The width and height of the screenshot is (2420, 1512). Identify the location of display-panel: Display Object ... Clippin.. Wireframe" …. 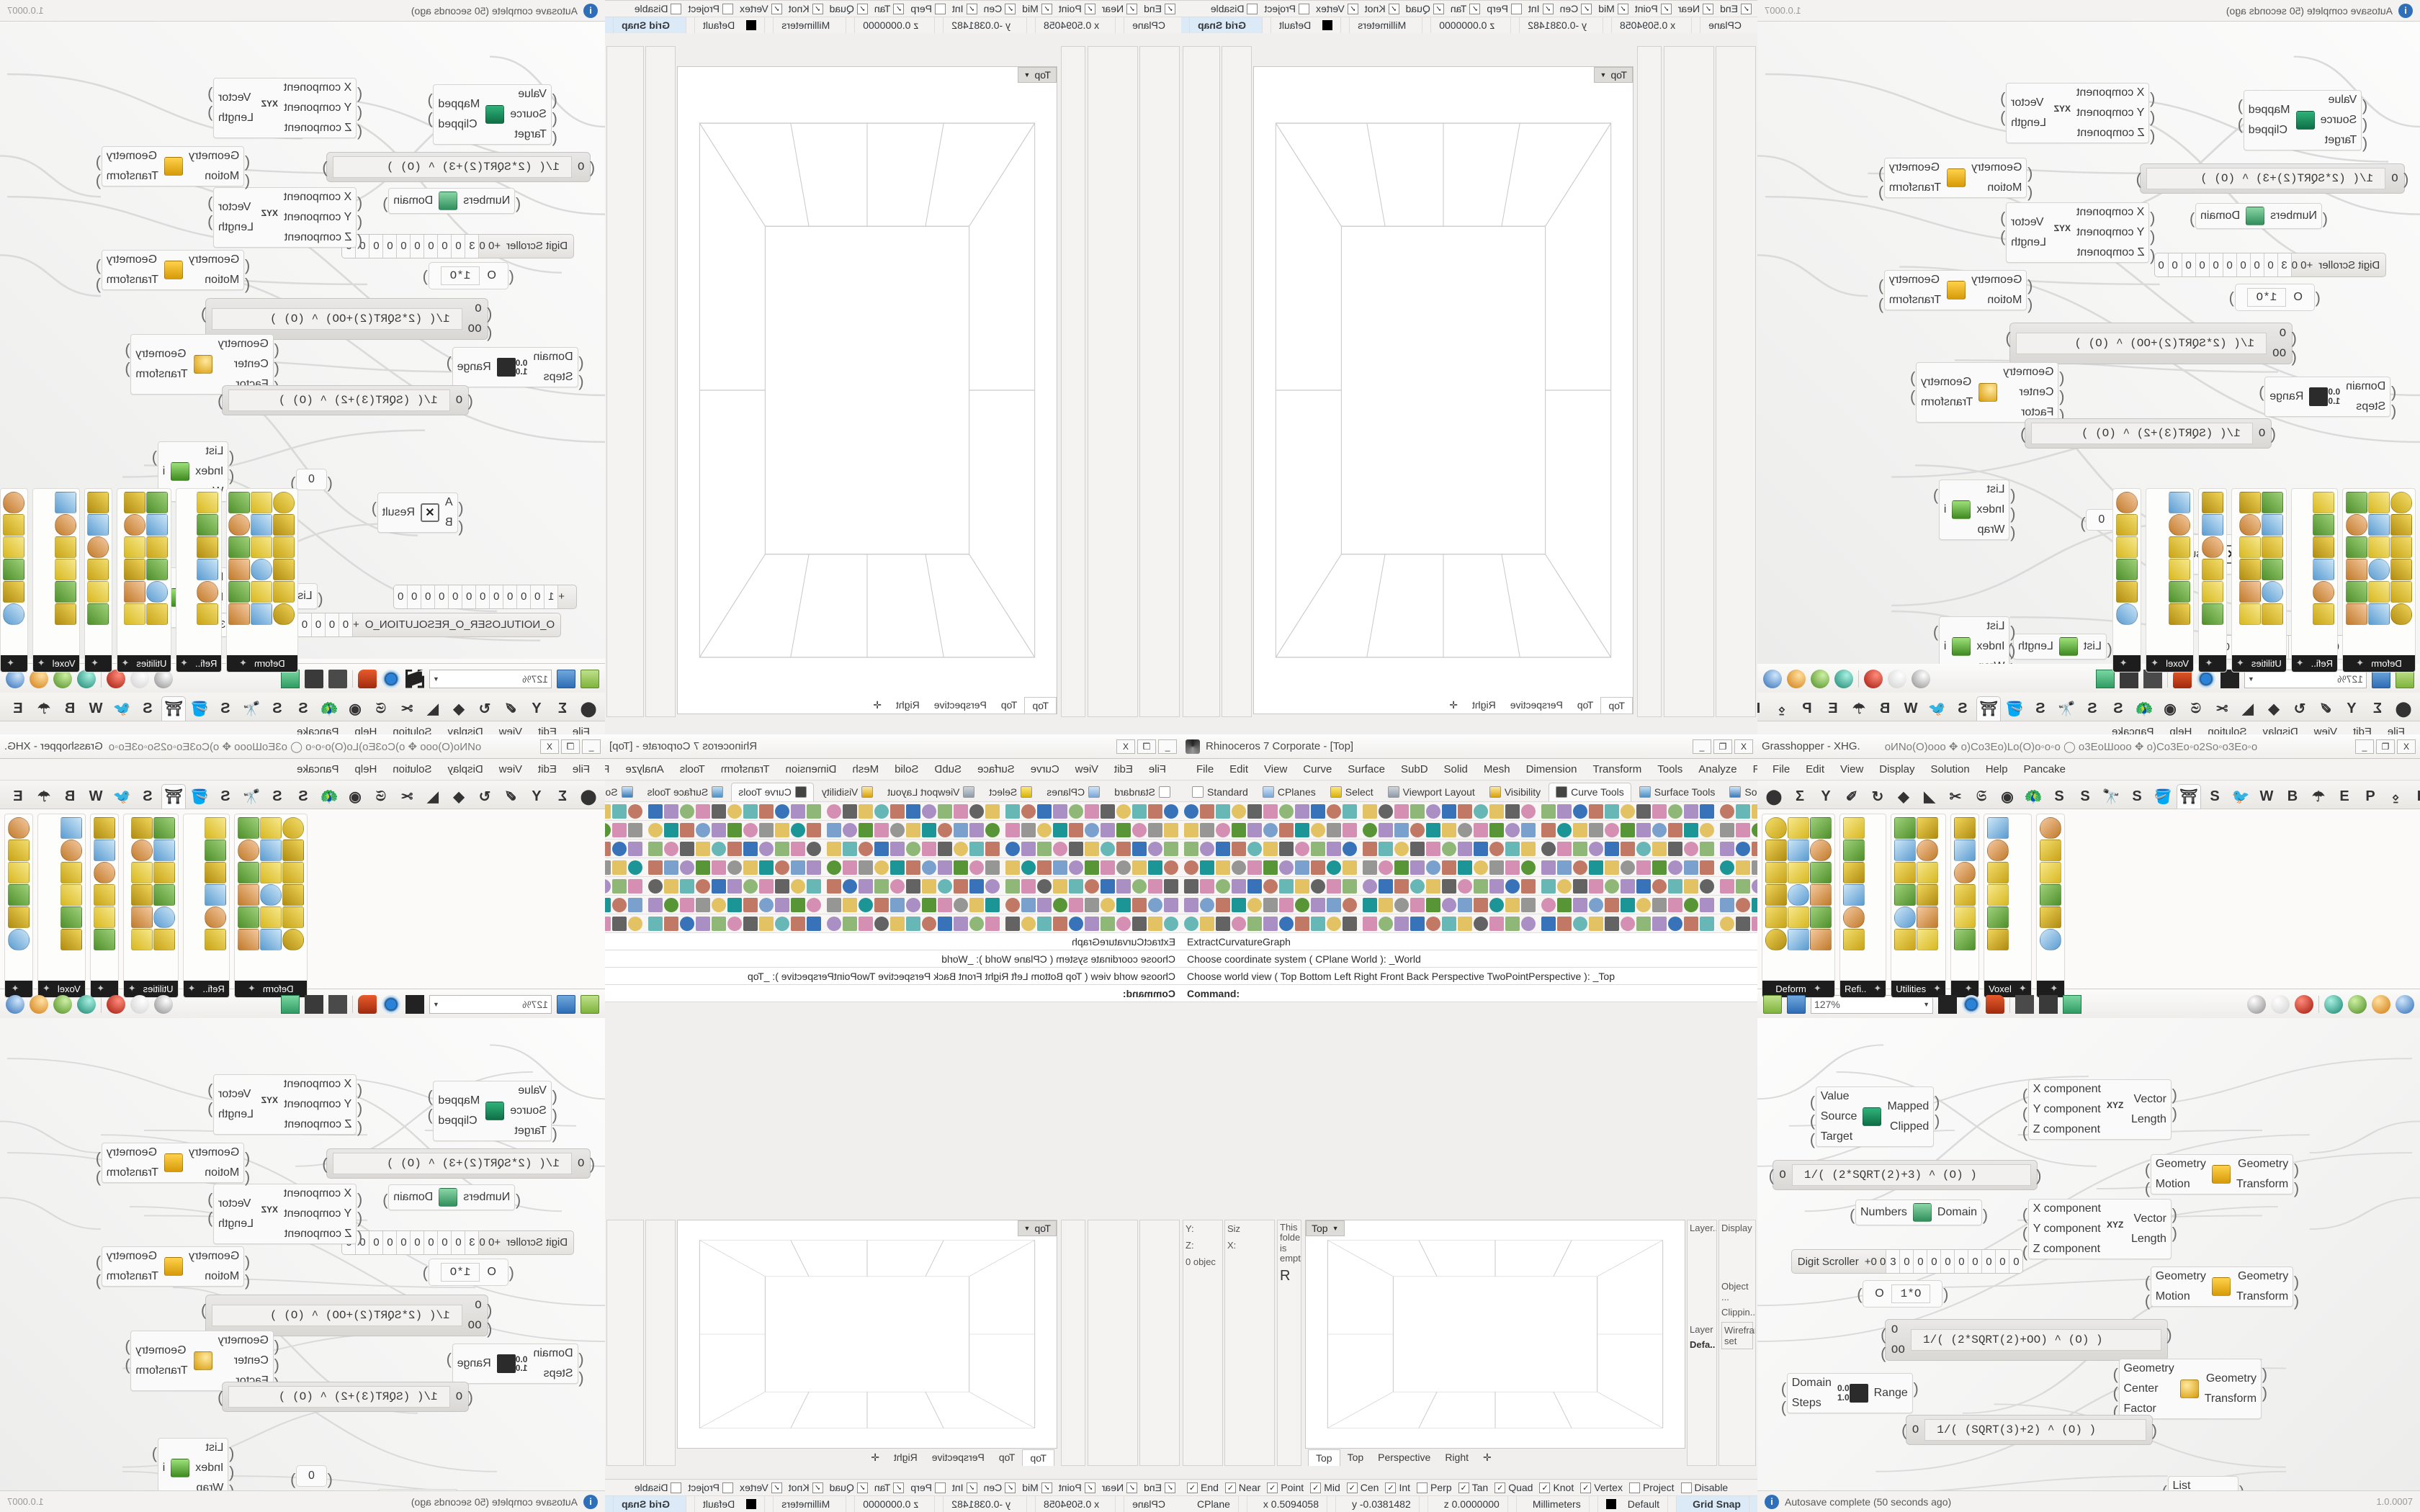
(1737, 1343).